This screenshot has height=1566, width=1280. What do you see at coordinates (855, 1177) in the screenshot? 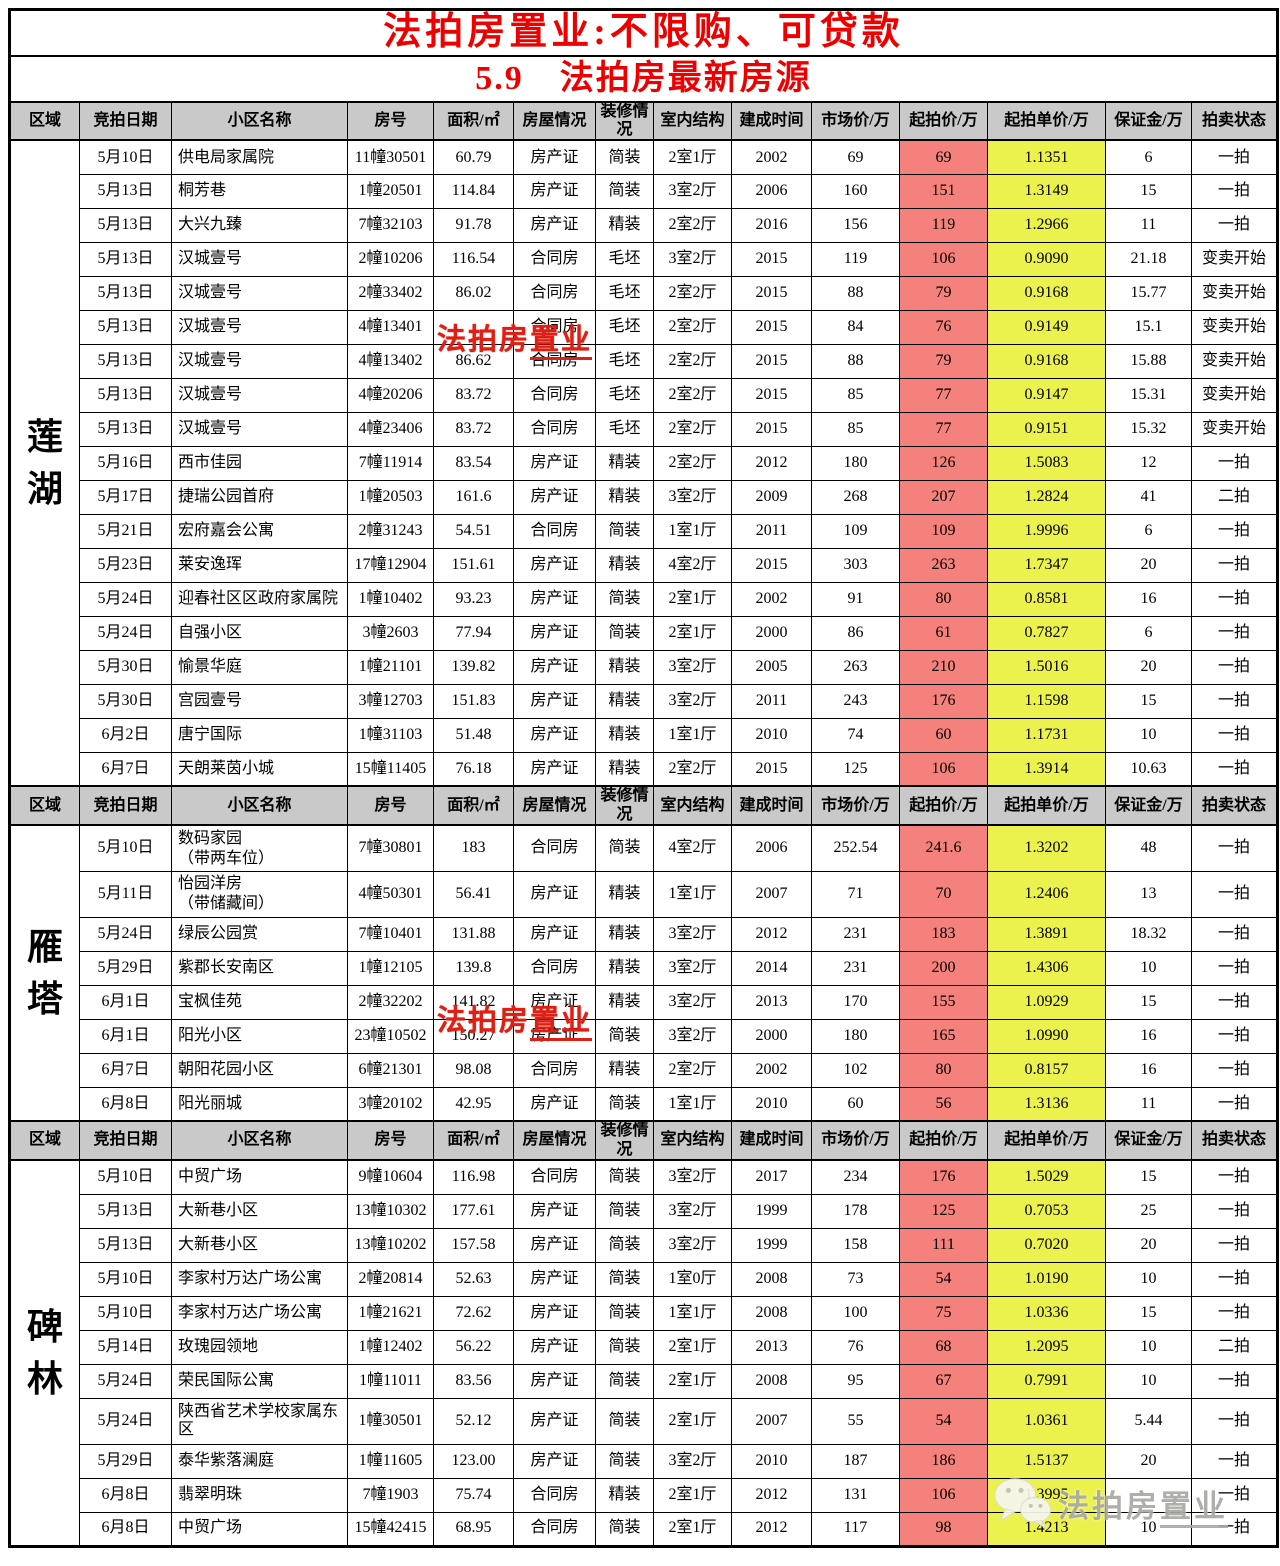
I see `market-price-cell: 234` at bounding box center [855, 1177].